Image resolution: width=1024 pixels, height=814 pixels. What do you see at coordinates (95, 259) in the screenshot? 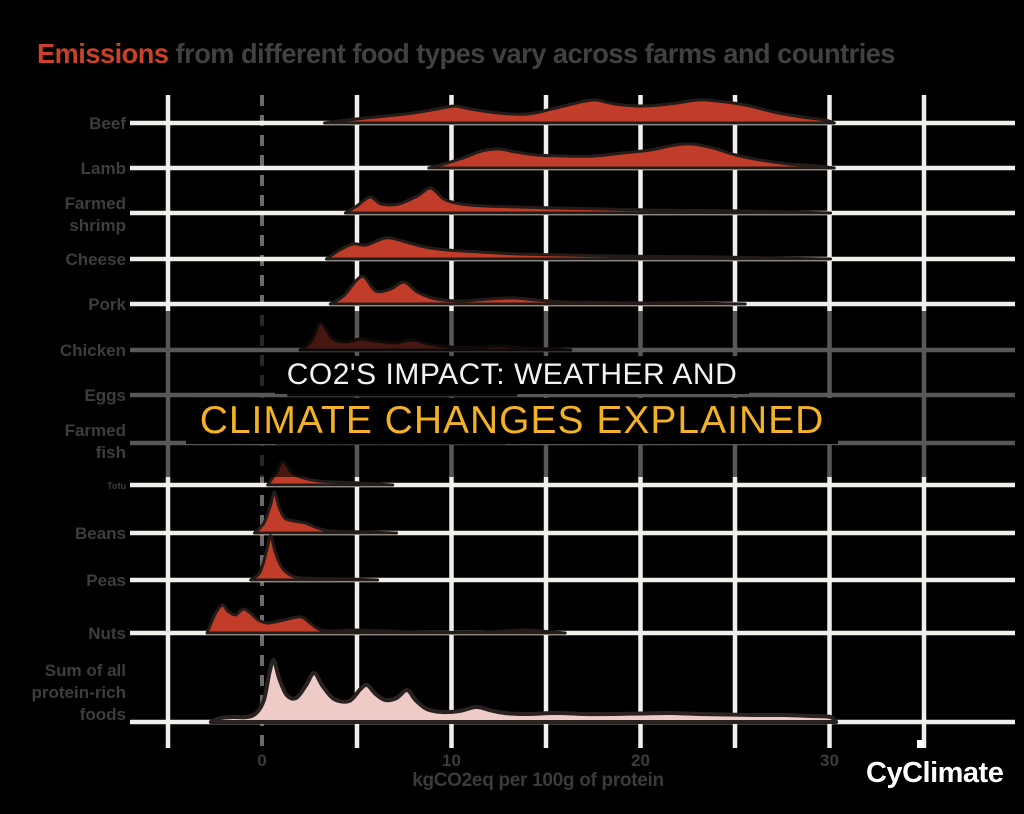
I see `row-label-cheese: Cheese` at bounding box center [95, 259].